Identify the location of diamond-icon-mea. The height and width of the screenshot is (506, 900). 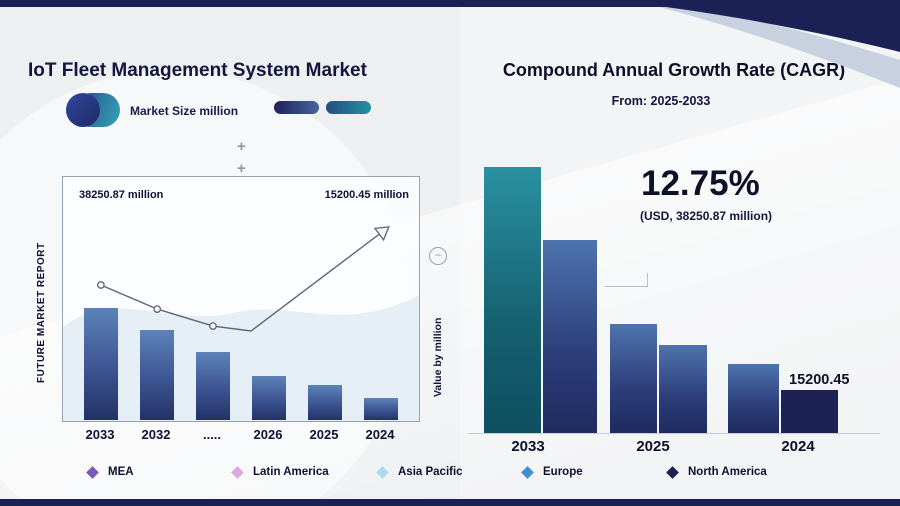
(92, 472).